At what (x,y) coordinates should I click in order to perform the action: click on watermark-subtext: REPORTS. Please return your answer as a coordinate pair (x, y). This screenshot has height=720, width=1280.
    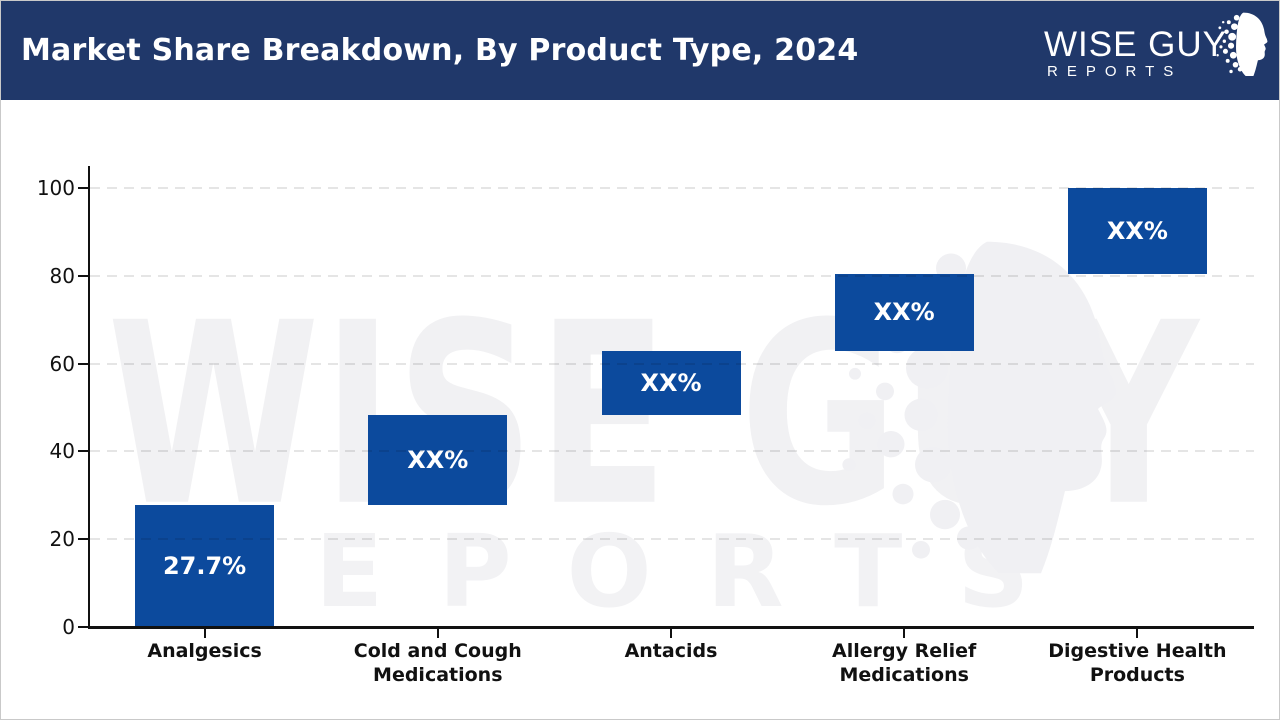
    Looking at the image, I should click on (634, 571).